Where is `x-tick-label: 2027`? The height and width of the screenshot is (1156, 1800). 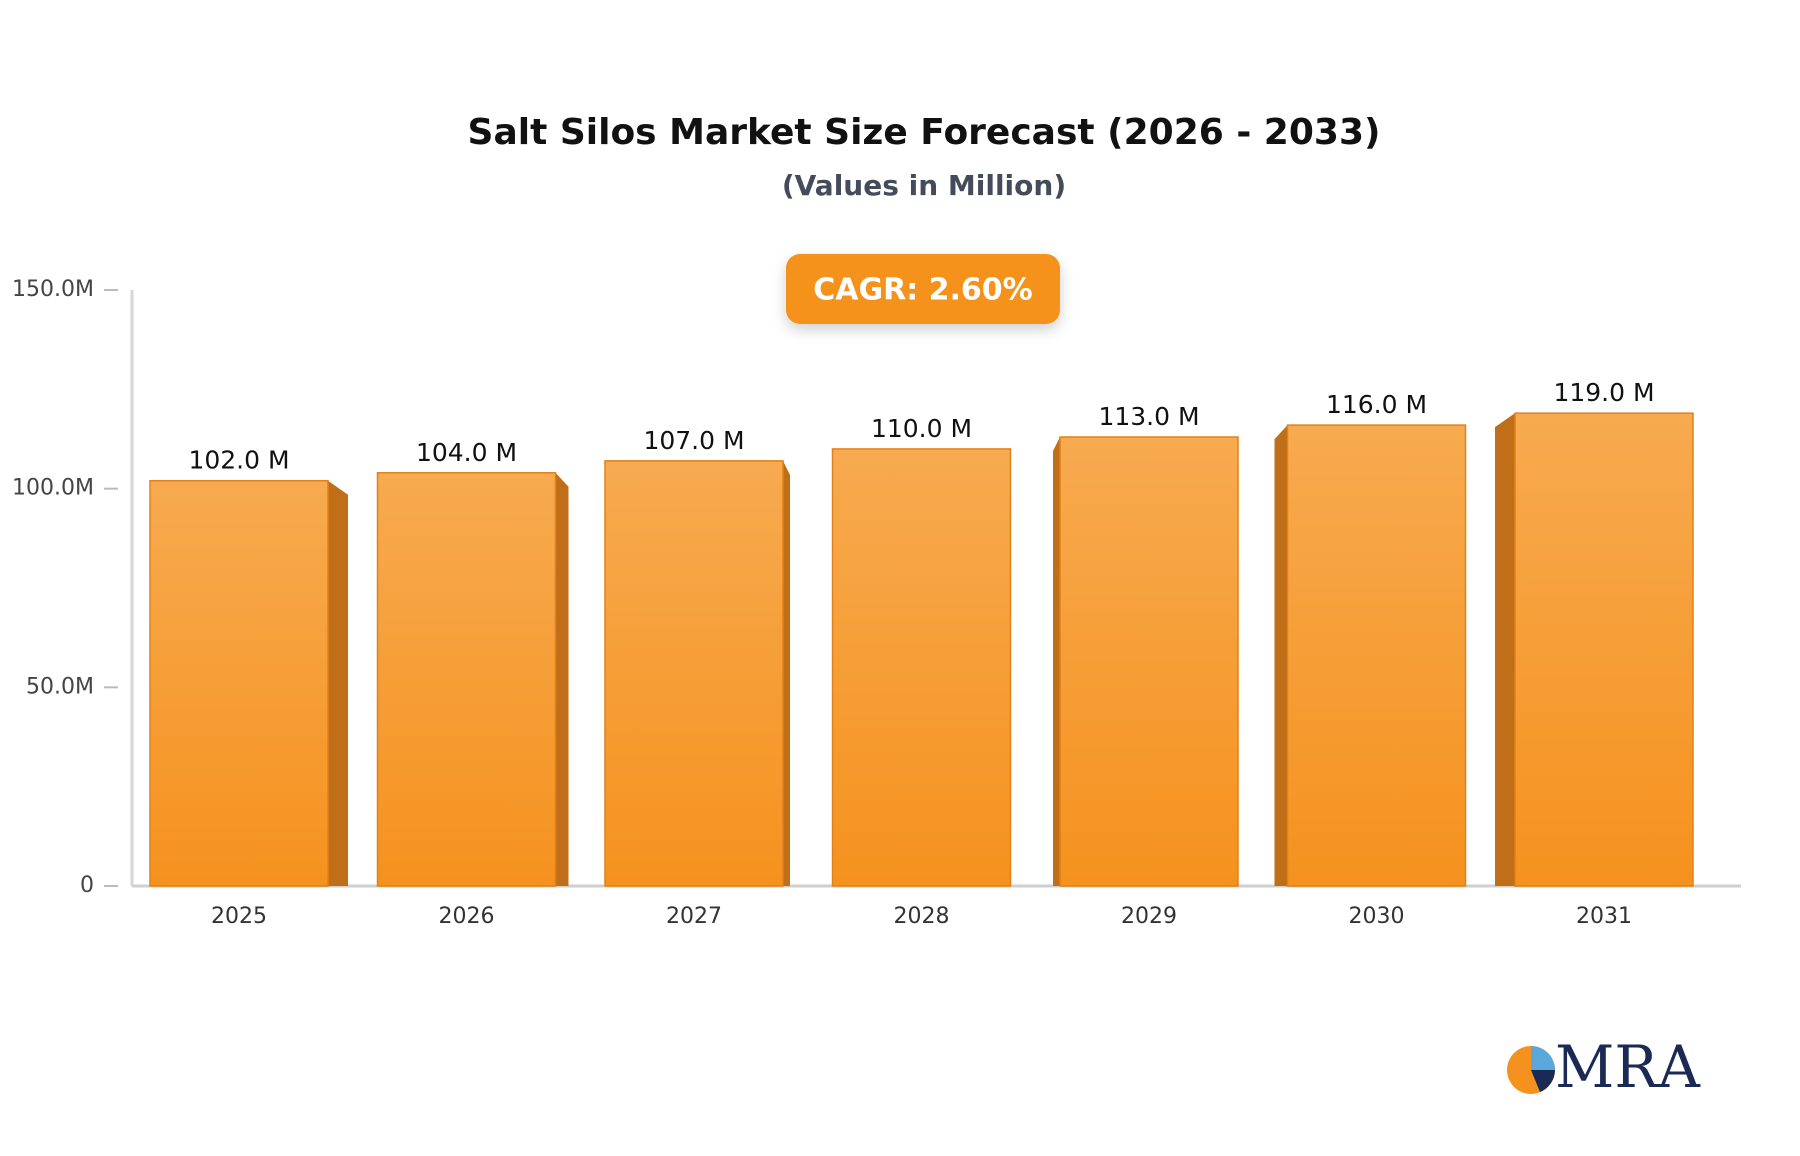
x-tick-label: 2027 is located at coordinates (694, 916).